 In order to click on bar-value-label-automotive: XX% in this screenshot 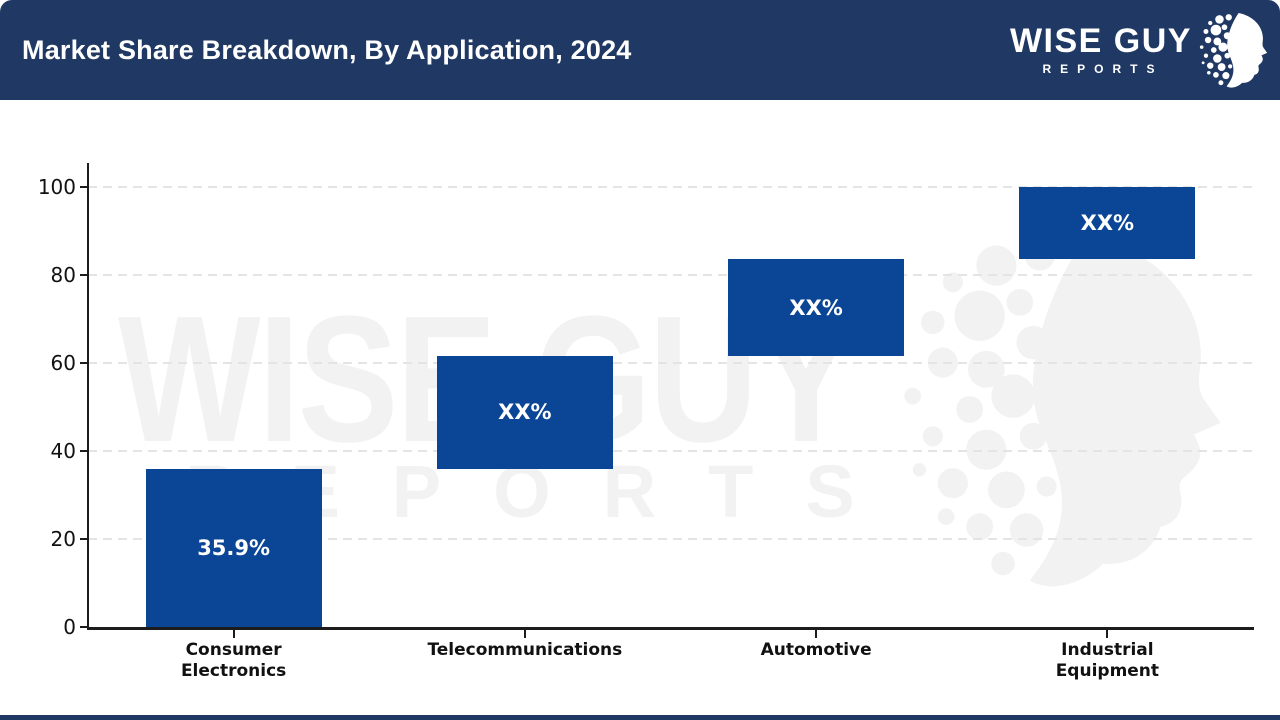, I will do `click(816, 307)`.